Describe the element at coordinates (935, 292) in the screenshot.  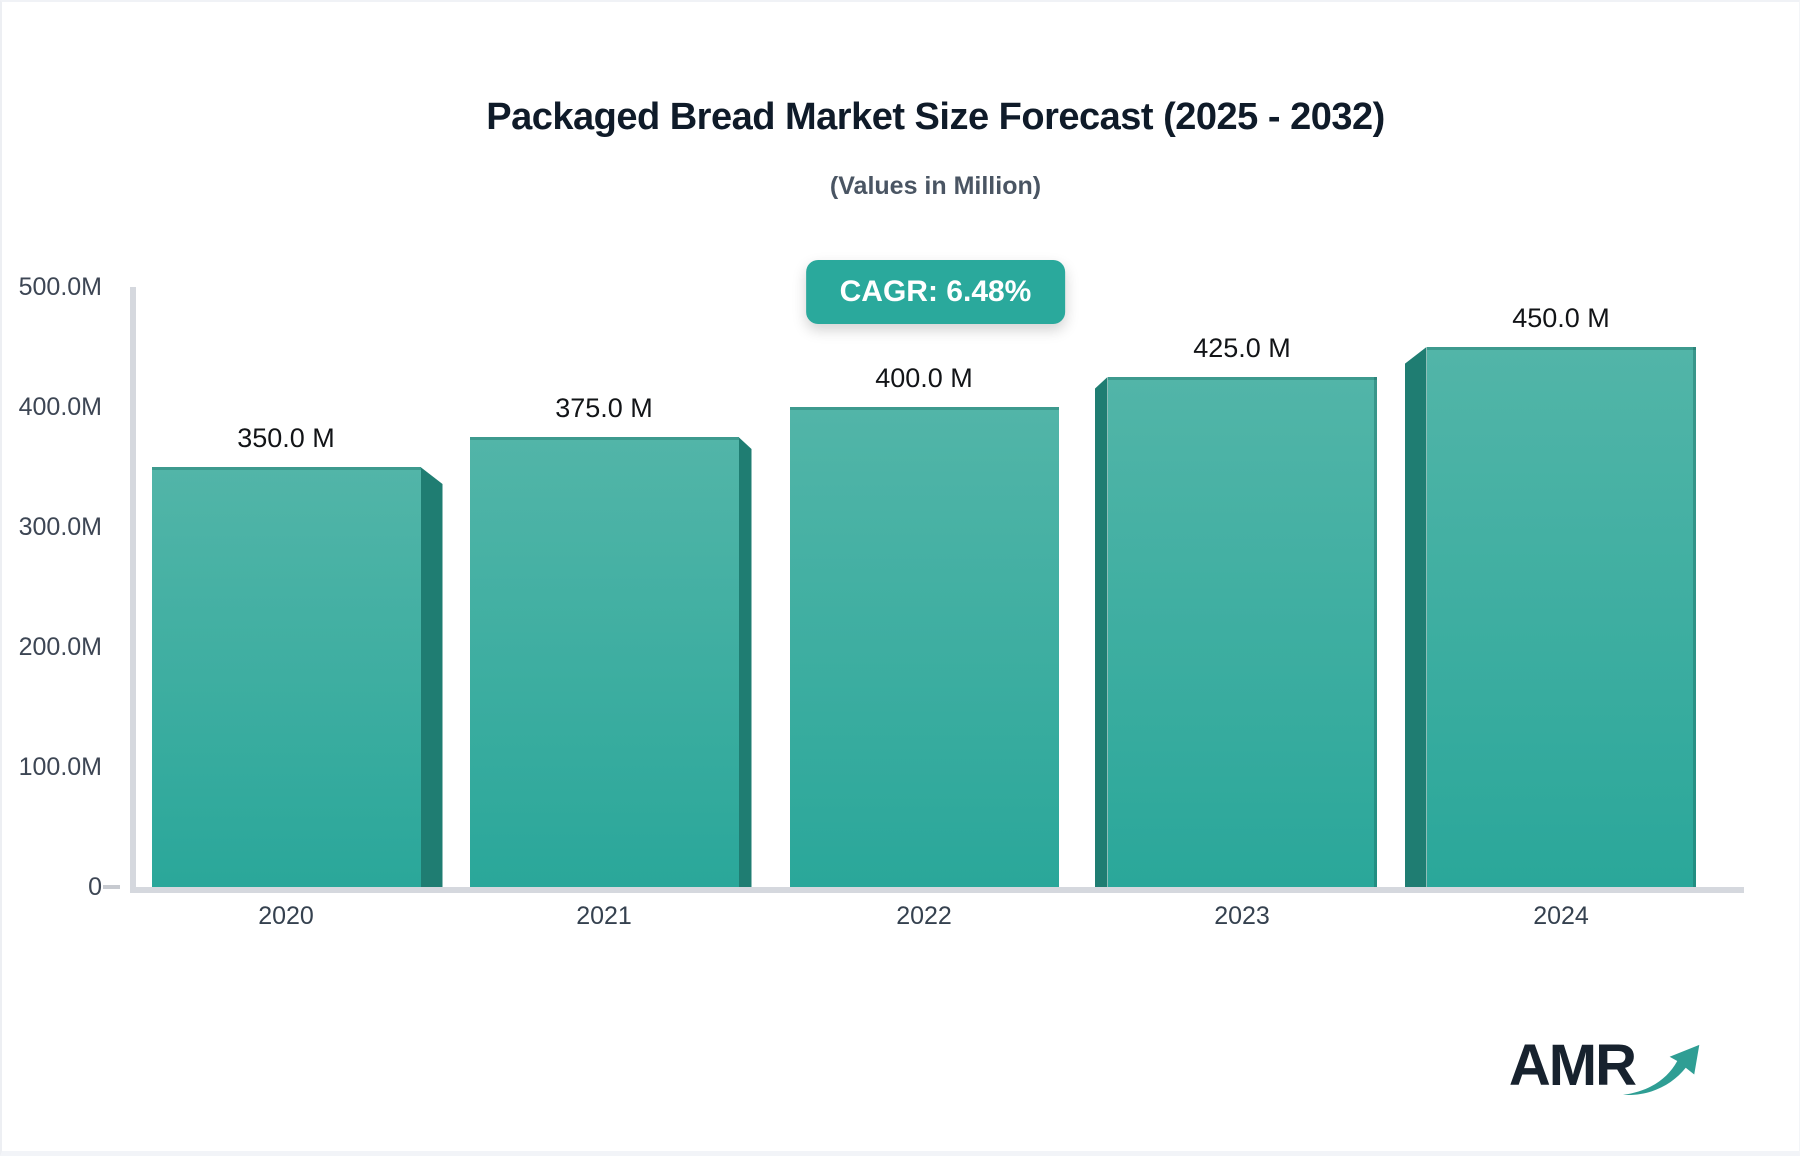
I see `cagr-badge: CAGR: 6.48%` at that location.